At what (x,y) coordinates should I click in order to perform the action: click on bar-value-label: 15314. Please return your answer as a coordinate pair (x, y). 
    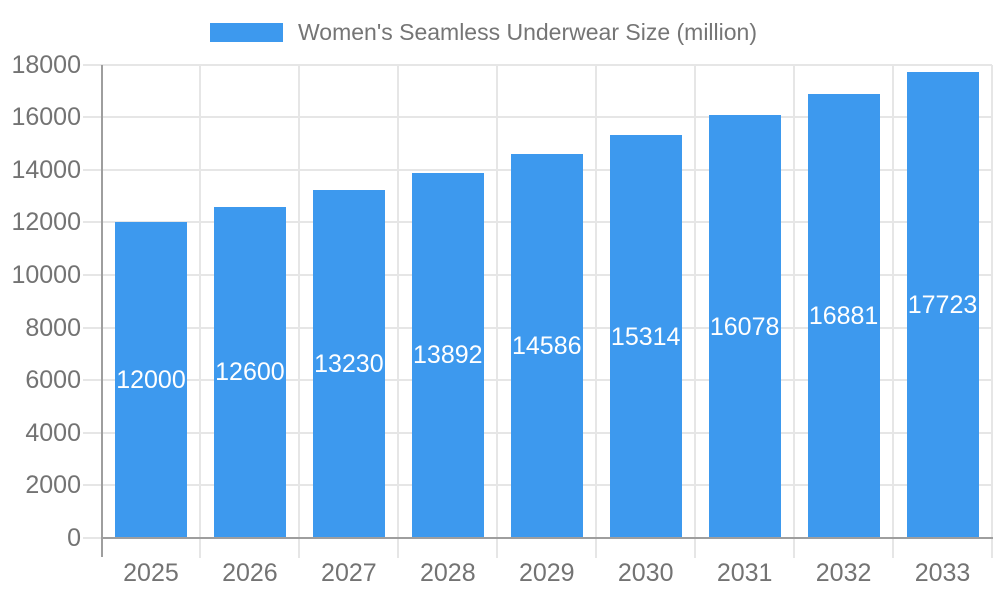
    Looking at the image, I should click on (645, 336).